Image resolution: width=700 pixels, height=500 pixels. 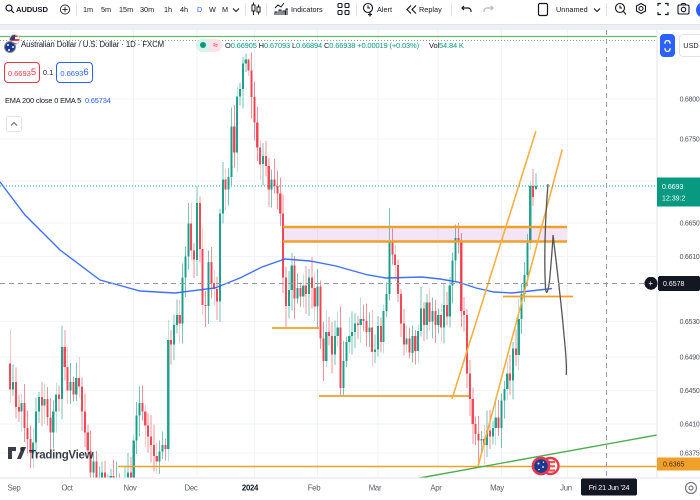 What do you see at coordinates (436, 488) in the screenshot?
I see `svg-text: Apr` at bounding box center [436, 488].